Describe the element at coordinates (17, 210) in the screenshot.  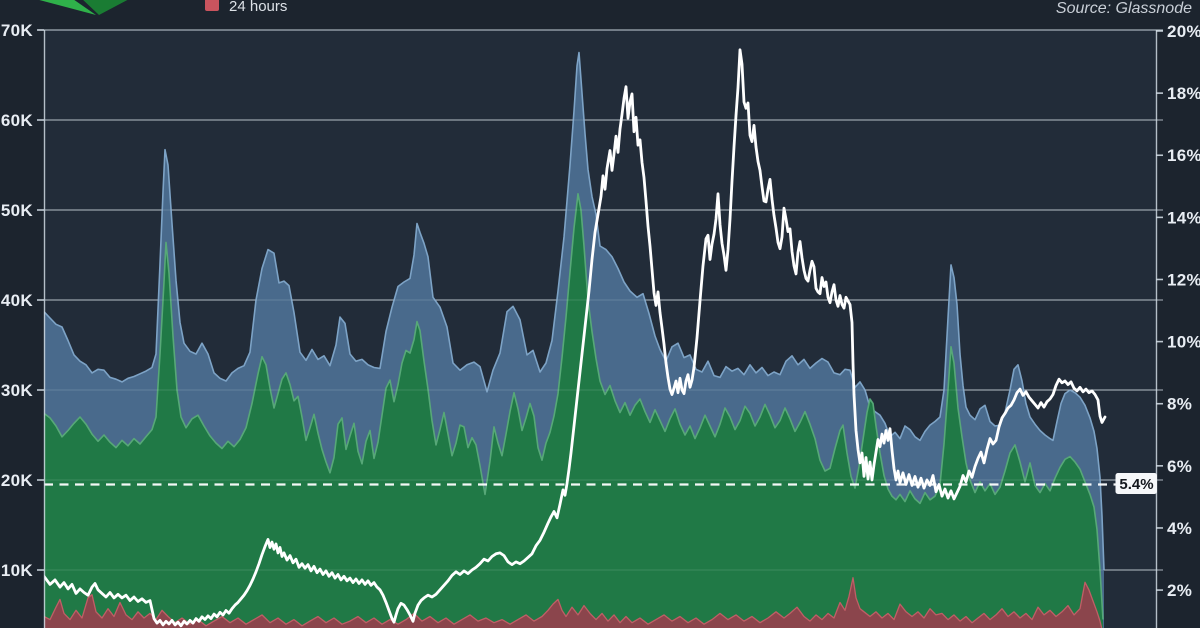
I see `left-axis-tick-label: 50K` at that location.